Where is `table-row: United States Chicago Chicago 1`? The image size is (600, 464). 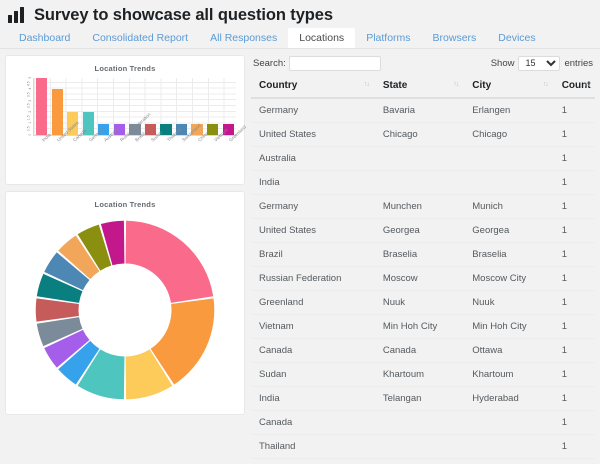
table-row: United States Chicago Chicago 1 is located at coordinates (423, 134).